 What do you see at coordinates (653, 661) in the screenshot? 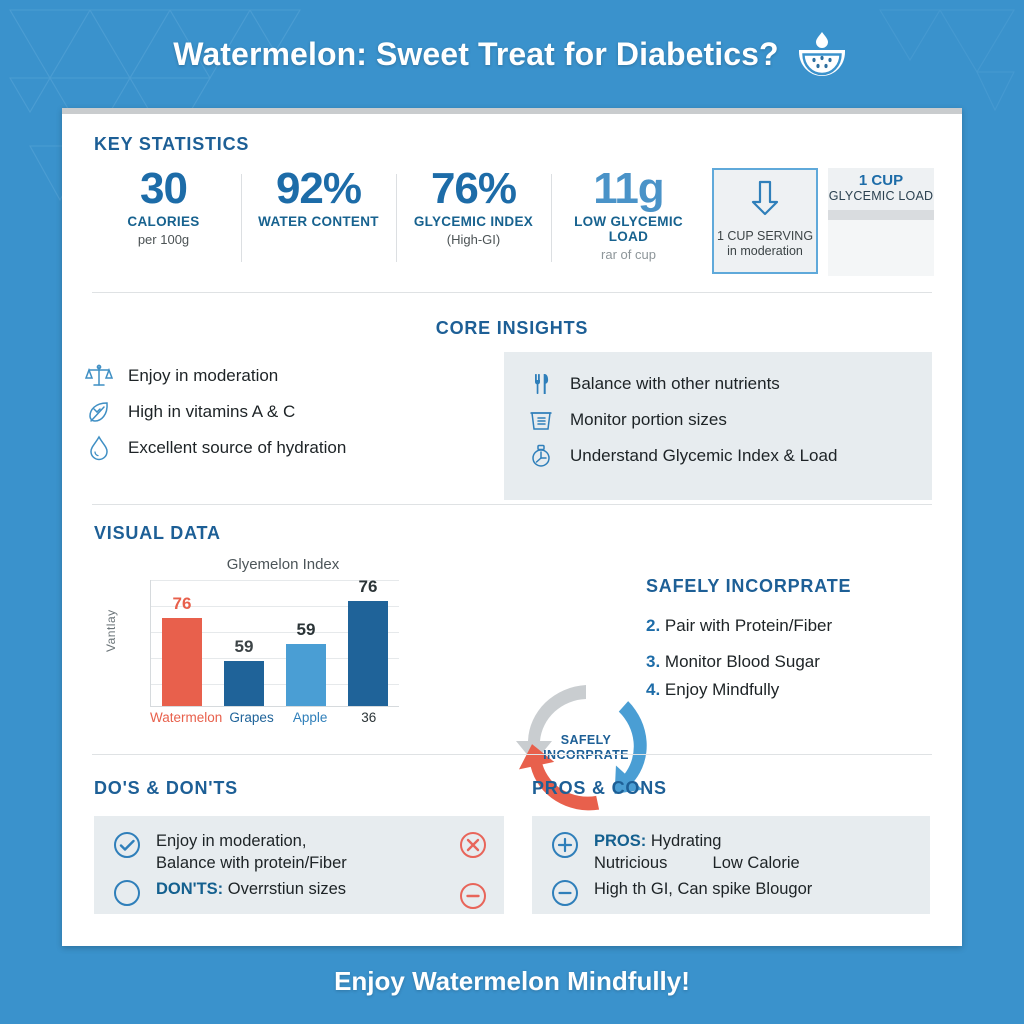
I see `safely-list-number: 3.` at bounding box center [653, 661].